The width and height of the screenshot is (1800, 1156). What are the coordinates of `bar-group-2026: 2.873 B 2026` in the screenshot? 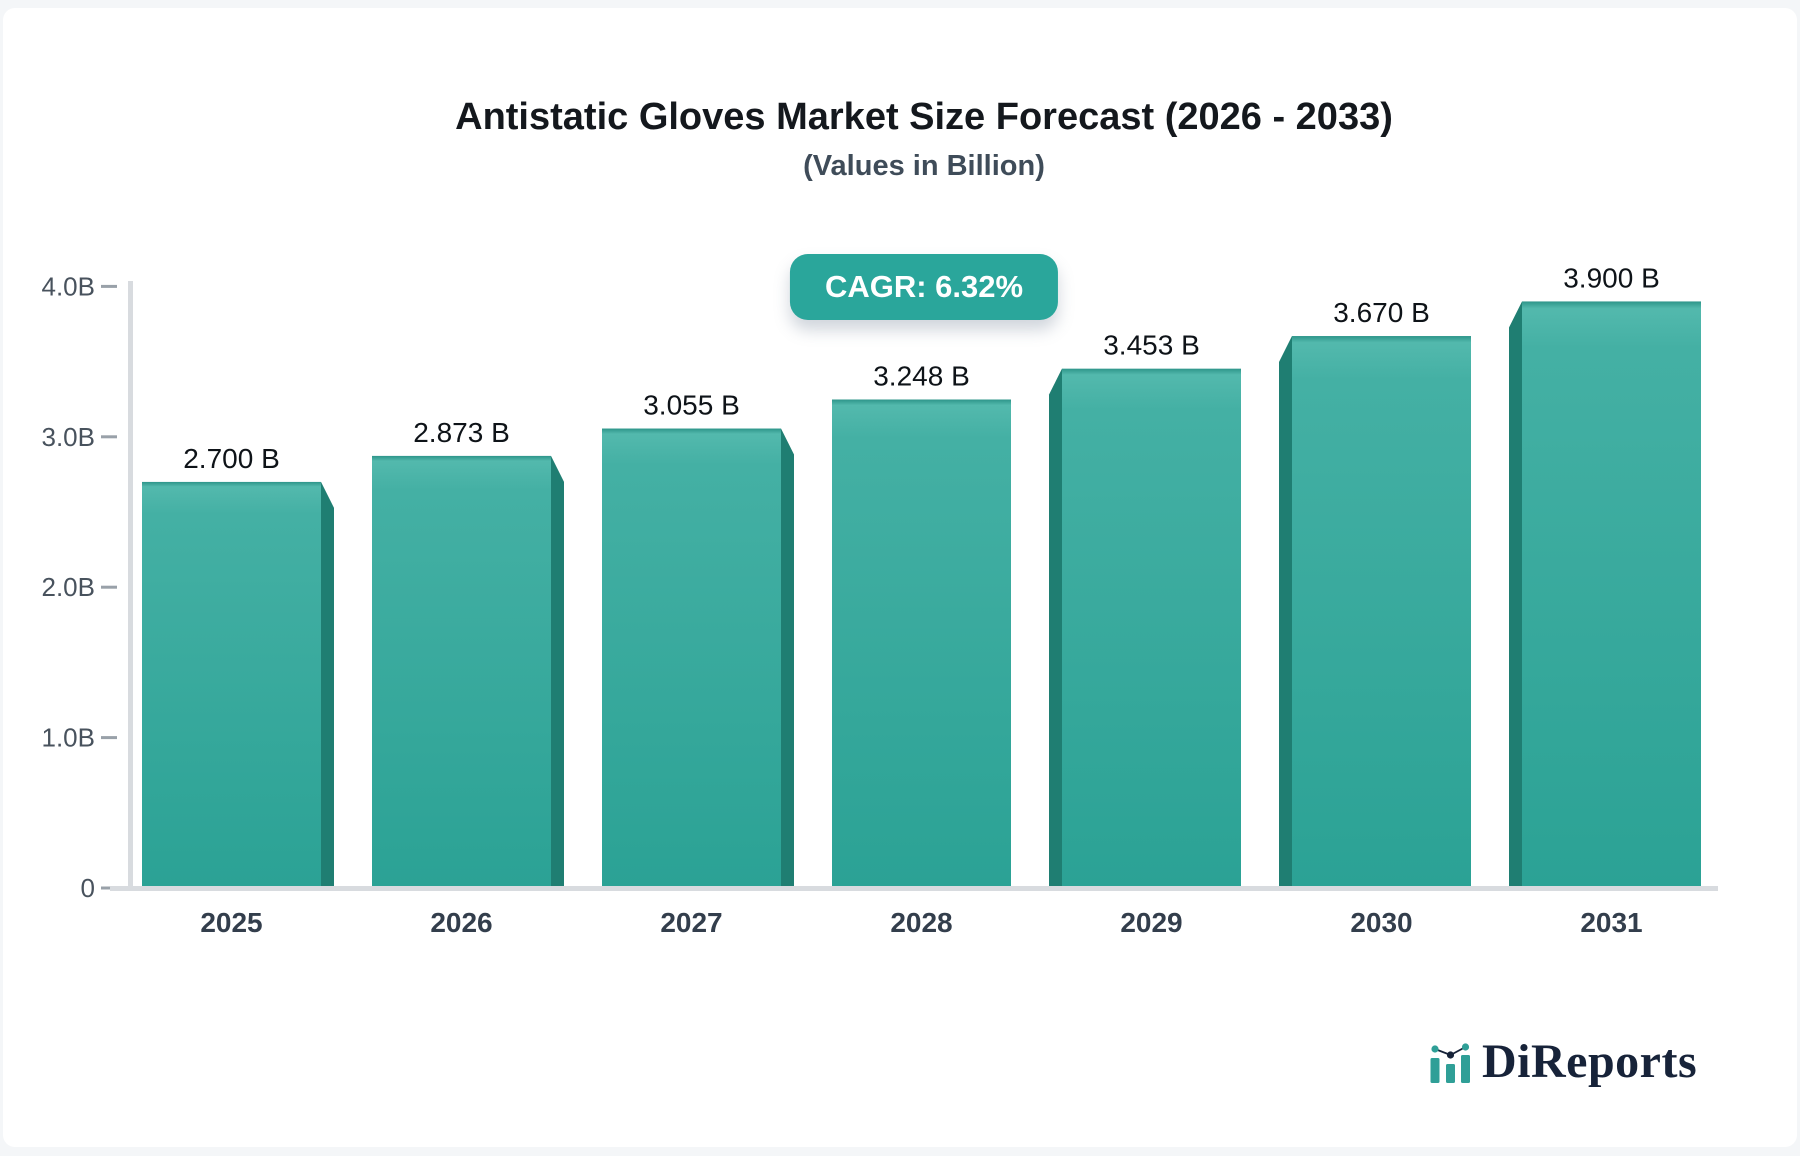 It's located at (468, 677).